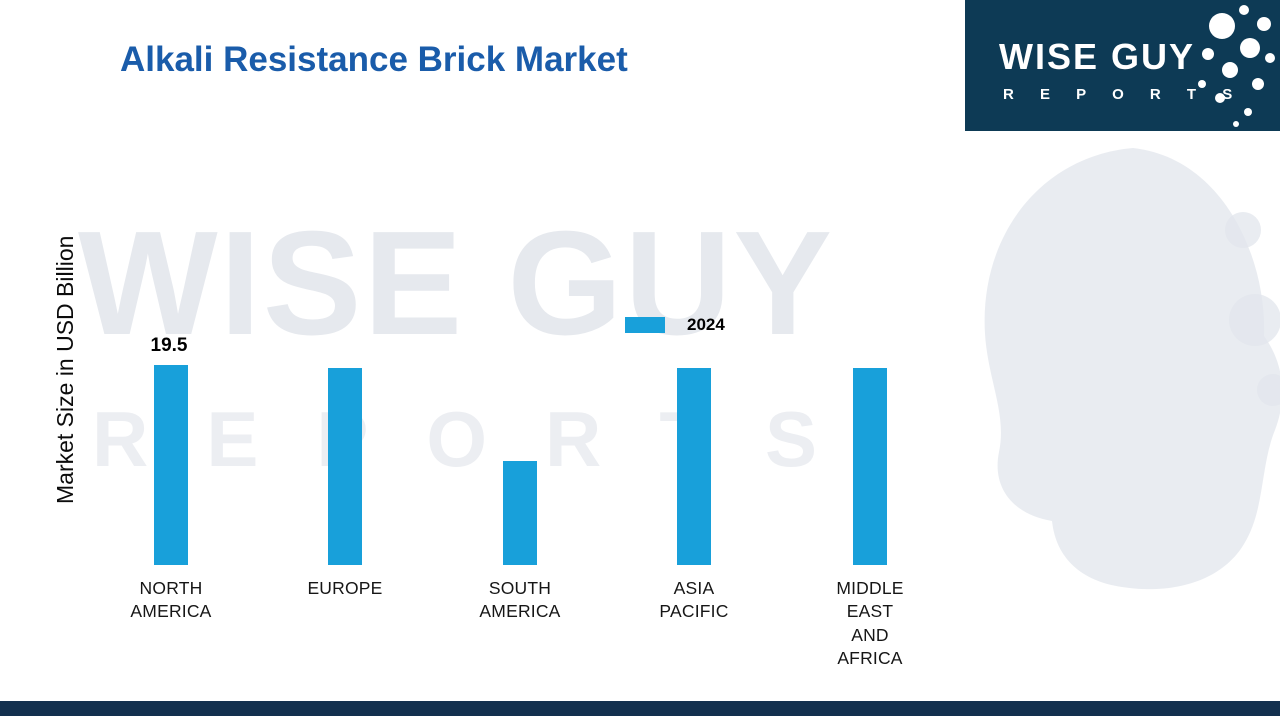  I want to click on y-axis-label: Market Size in USD Billion, so click(65, 370).